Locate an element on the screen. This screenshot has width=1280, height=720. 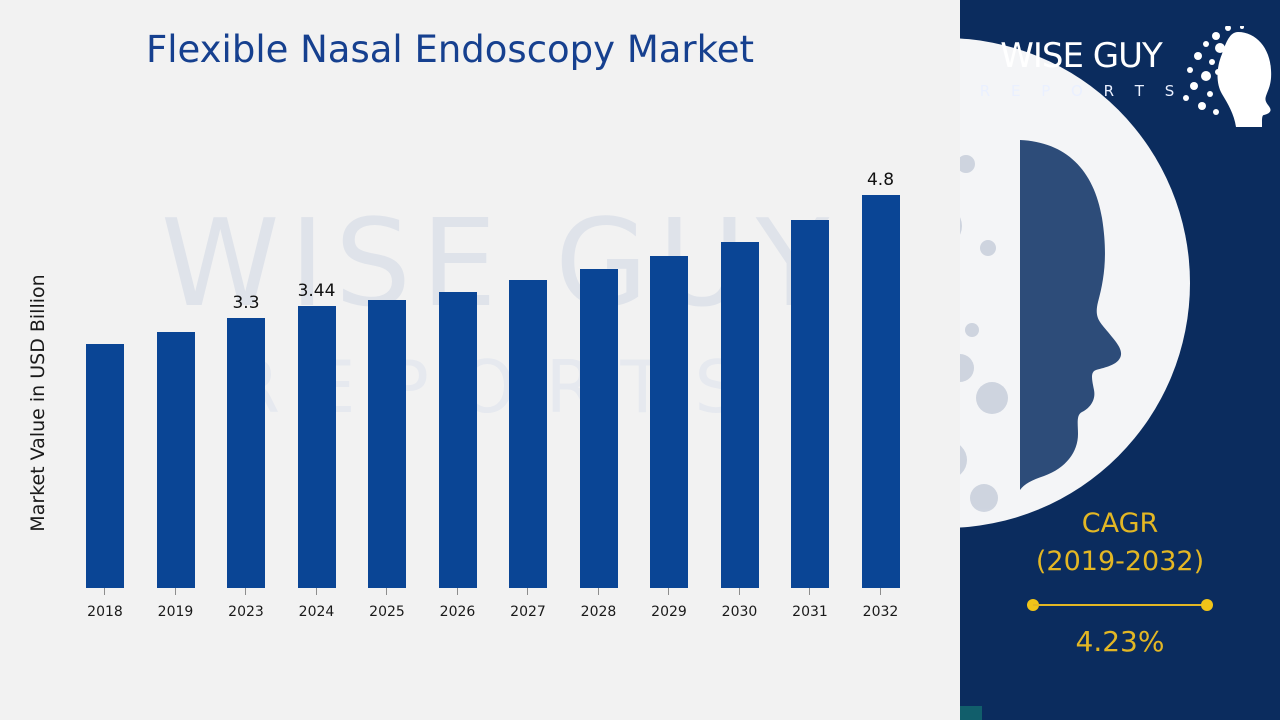
bar-group: 2027 is located at coordinates (528, 385).